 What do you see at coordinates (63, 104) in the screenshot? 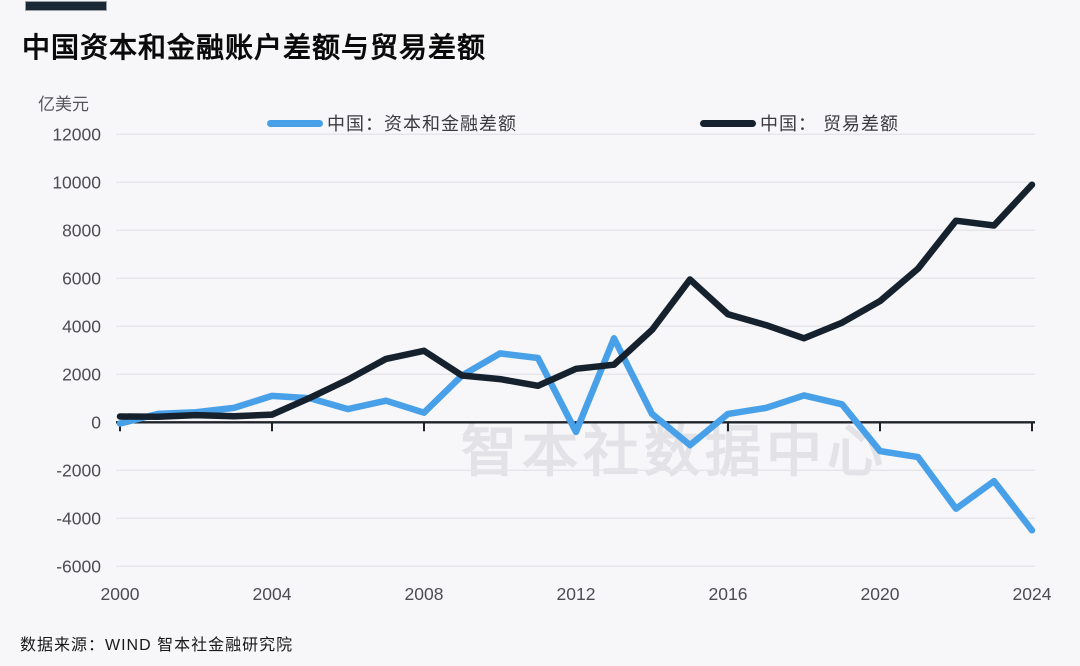
I see `y-axis-unit-label: 亿美元` at bounding box center [63, 104].